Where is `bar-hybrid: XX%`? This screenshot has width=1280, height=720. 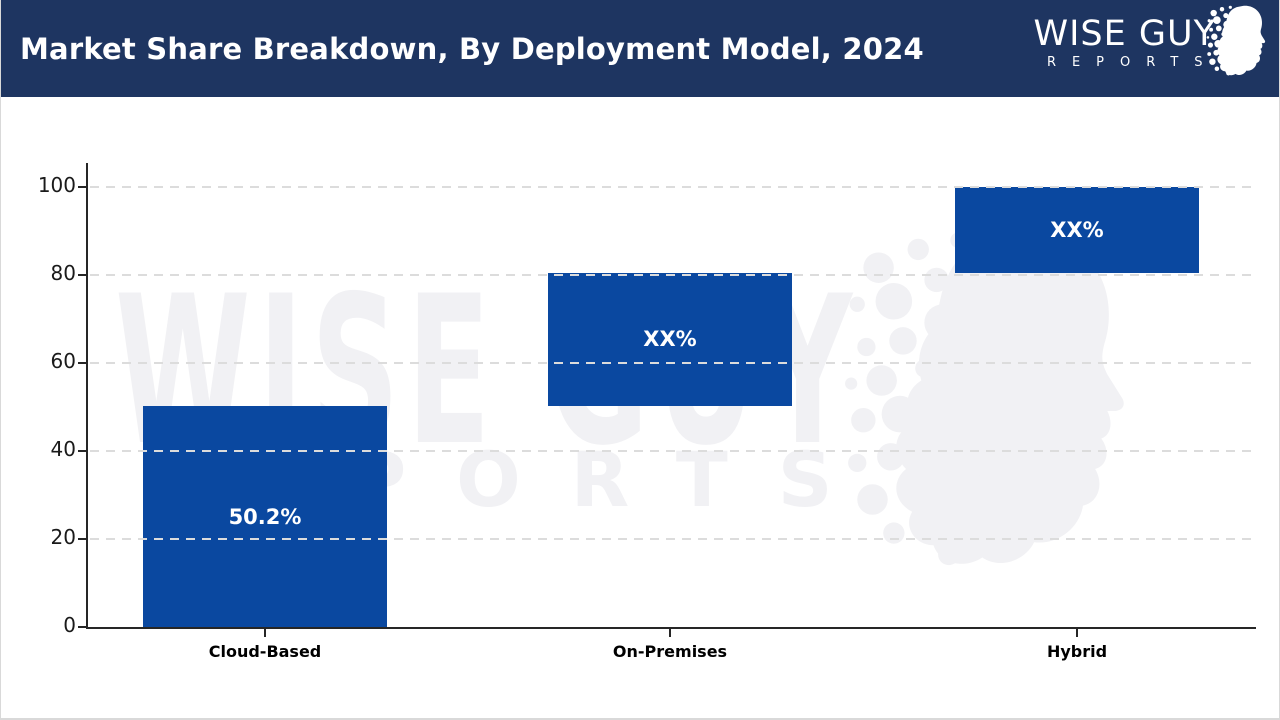 bar-hybrid: XX% is located at coordinates (1077, 230).